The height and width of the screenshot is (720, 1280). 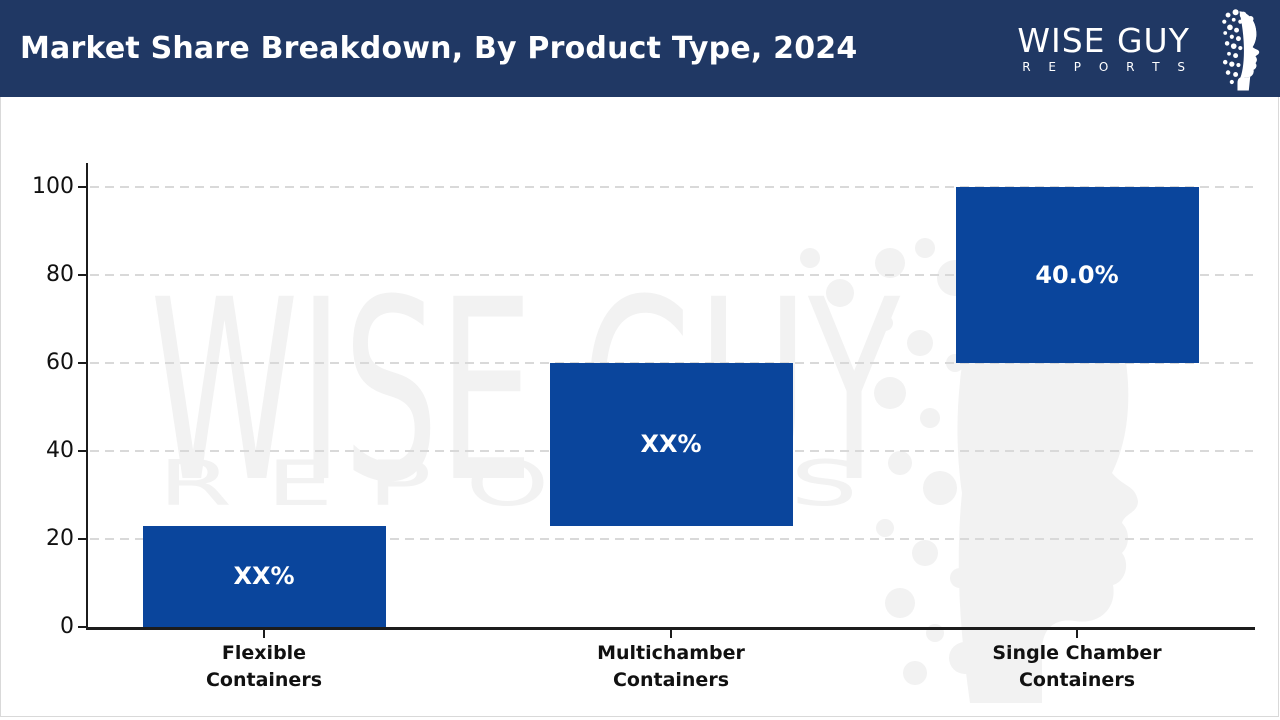 I want to click on bar-single-chamber-containers: 40.0%, so click(x=1077, y=275).